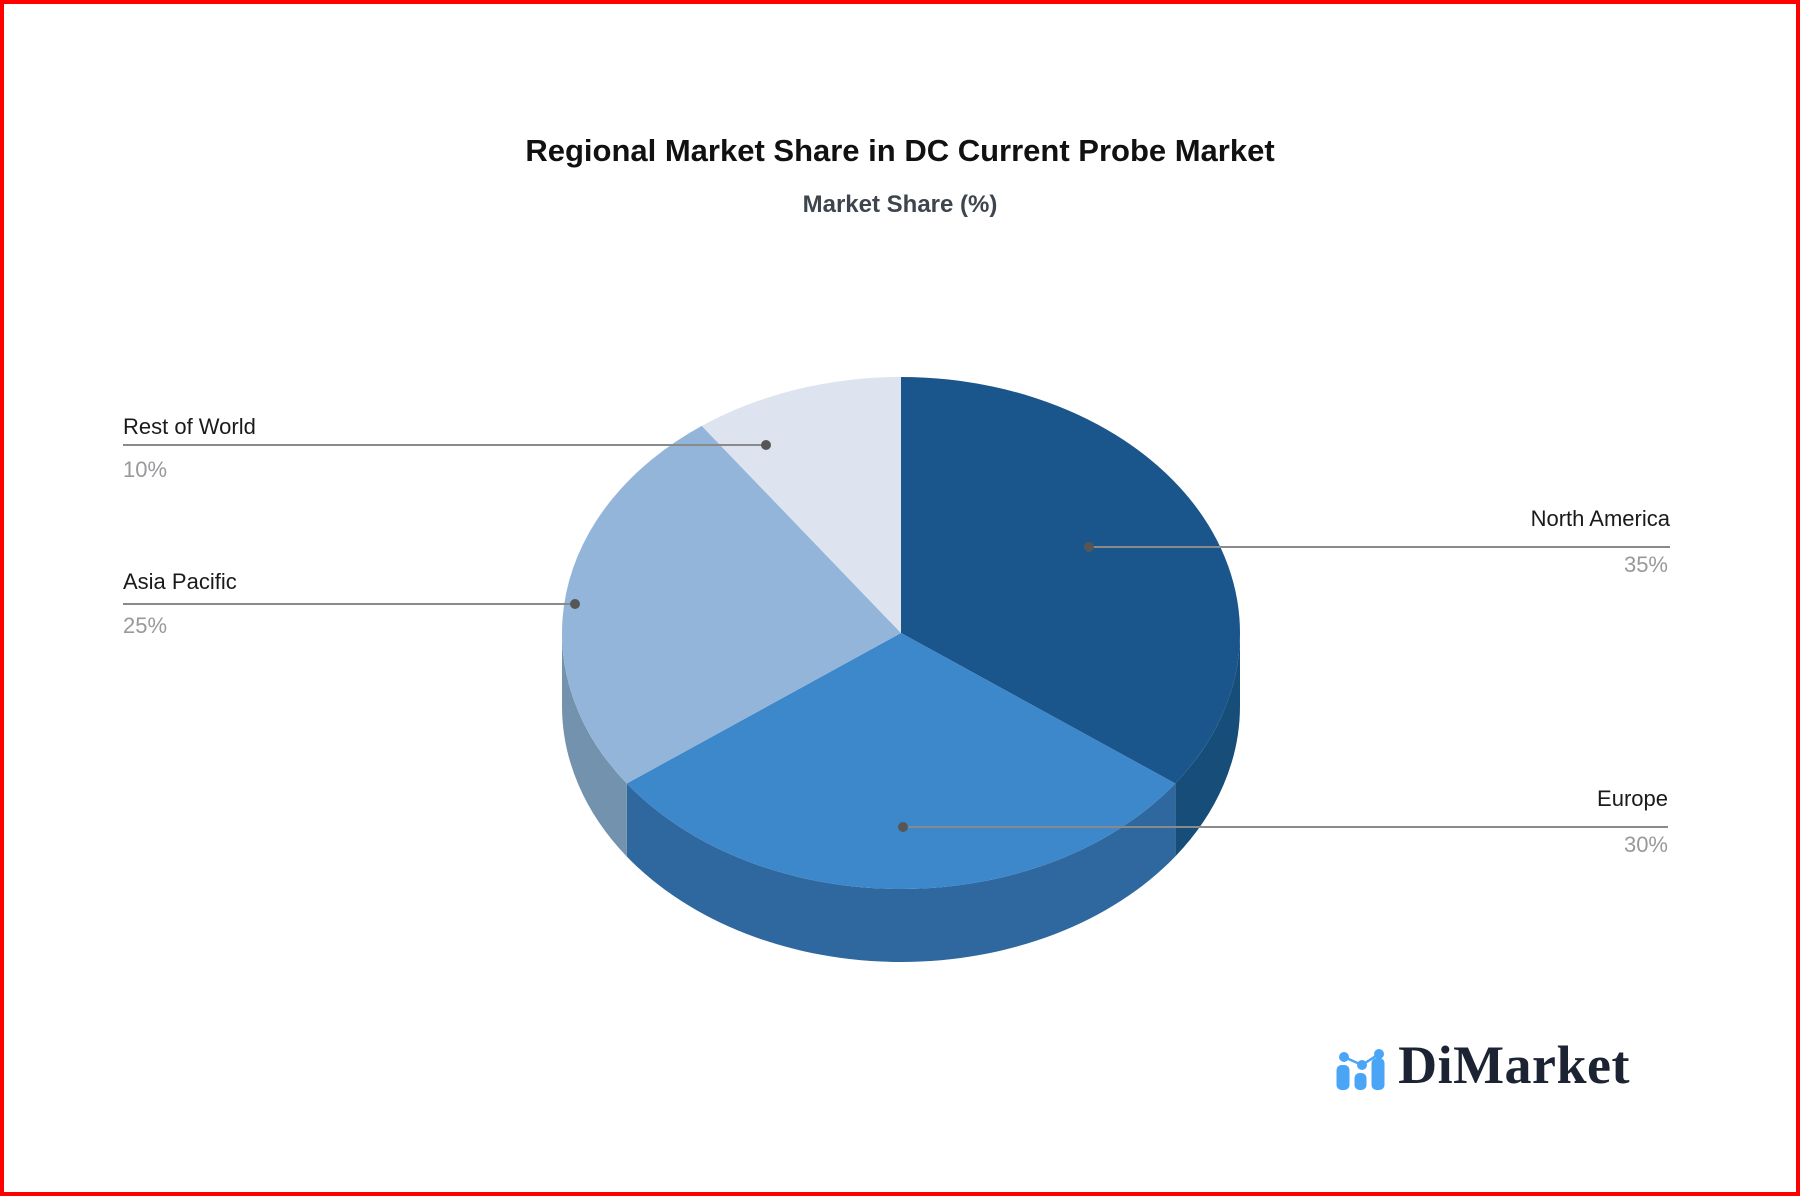  I want to click on pie-side-europe, so click(901, 873).